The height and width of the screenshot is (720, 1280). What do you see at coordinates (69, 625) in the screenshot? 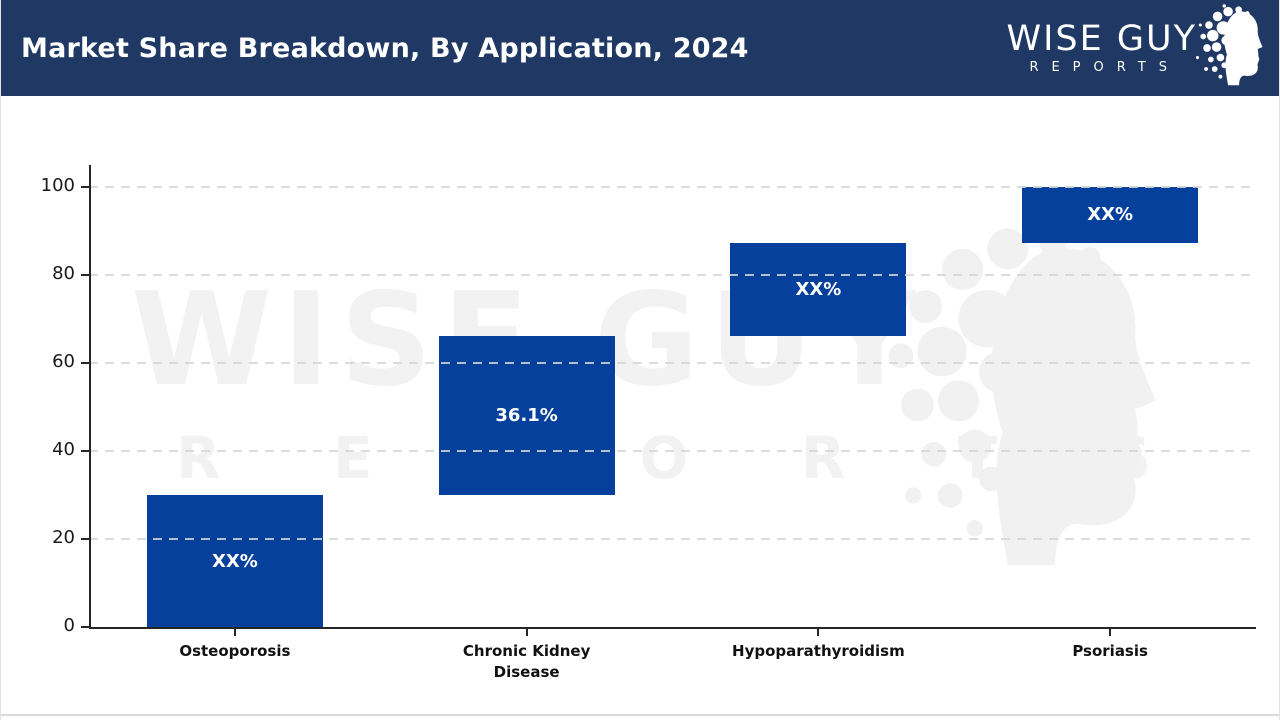
I see `y-tick-label: 0` at bounding box center [69, 625].